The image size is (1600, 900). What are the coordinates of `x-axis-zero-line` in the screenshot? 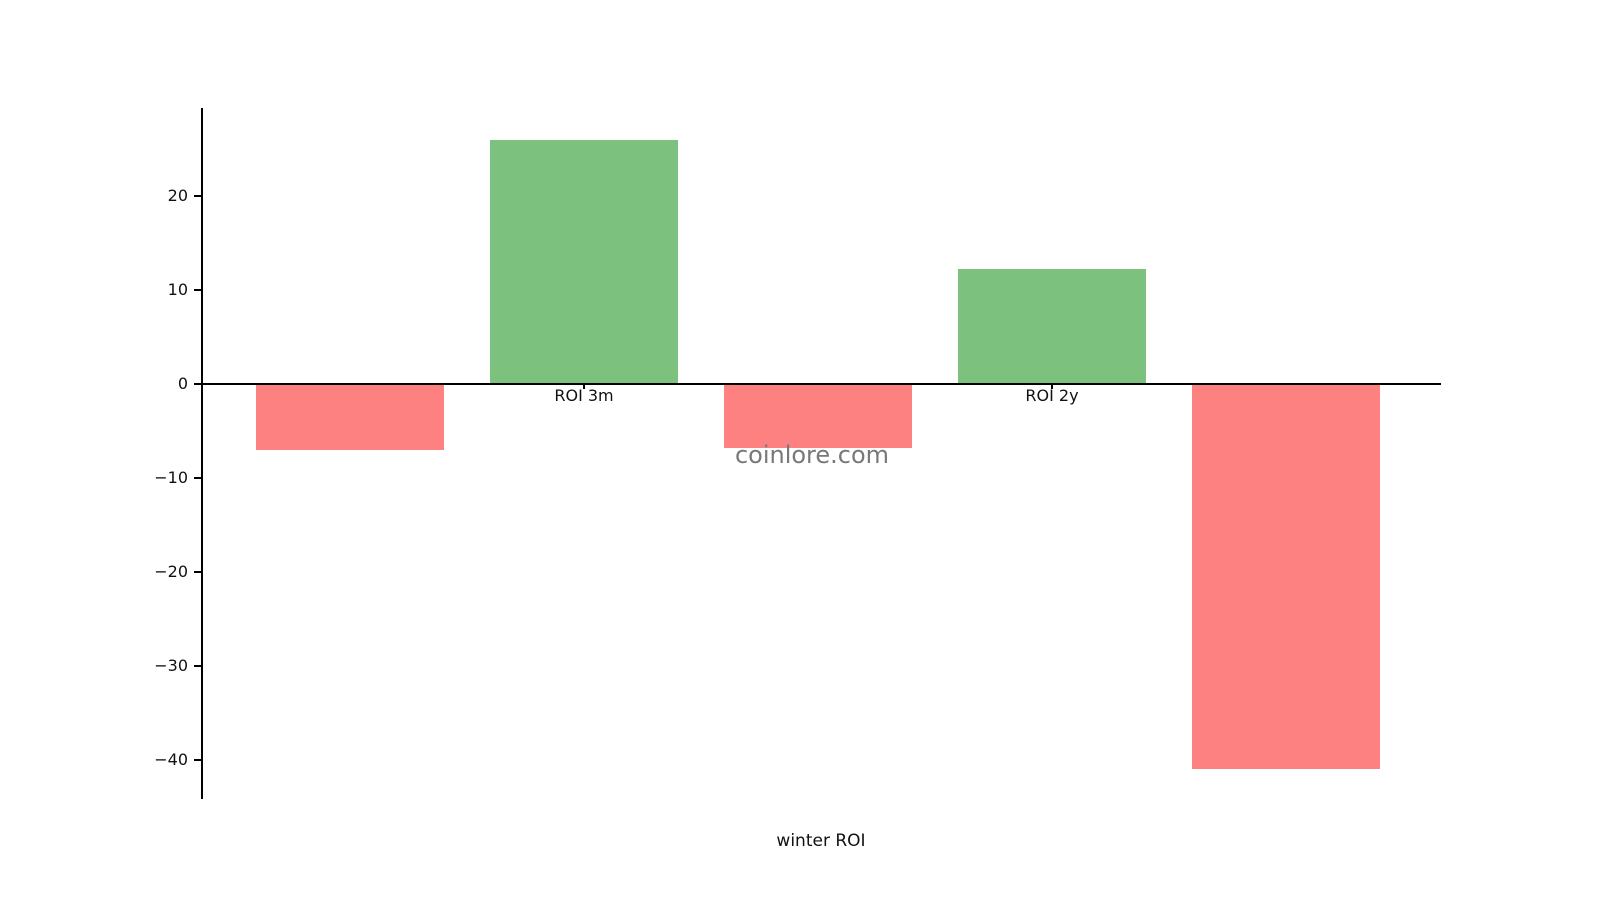 It's located at (821, 384).